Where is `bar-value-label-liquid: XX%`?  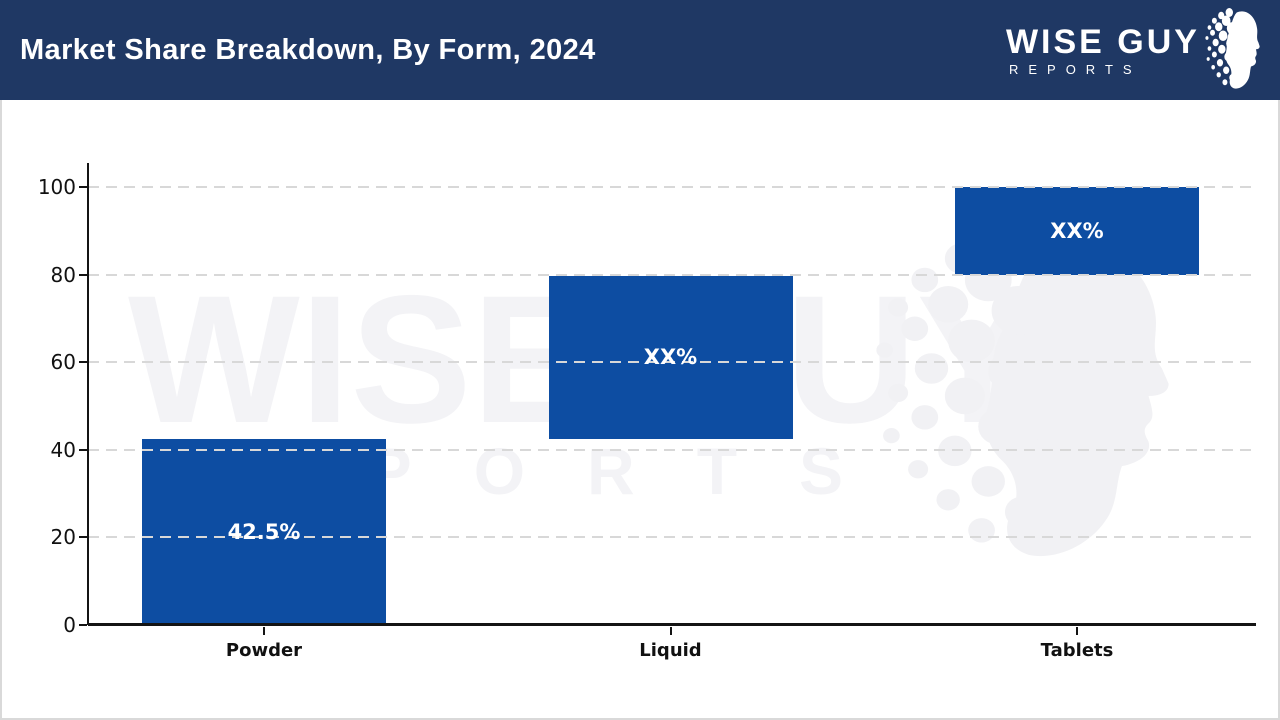
bar-value-label-liquid: XX% is located at coordinates (670, 357).